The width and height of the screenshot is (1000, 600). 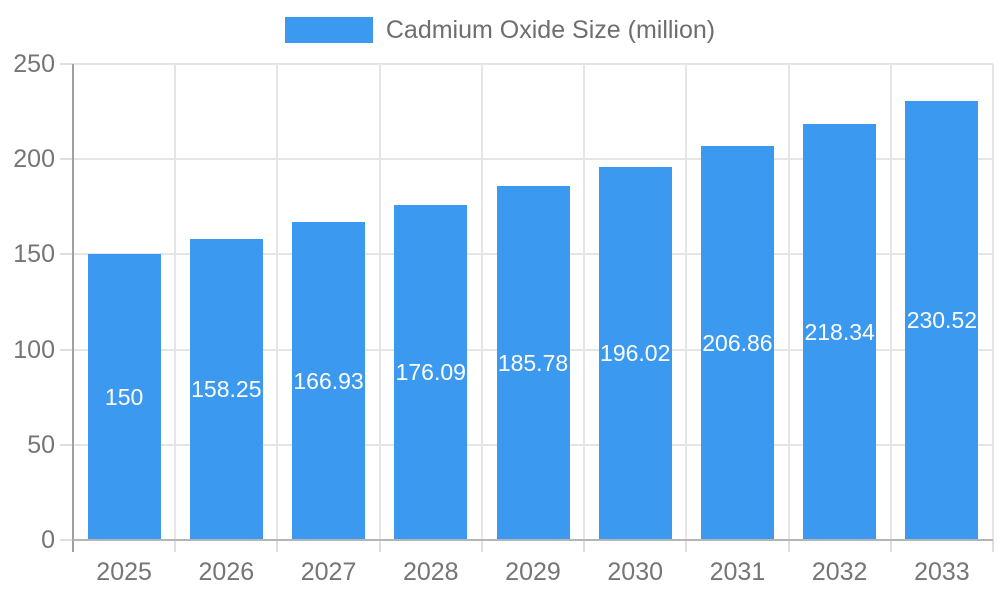 I want to click on x-tick-label: 2025, so click(x=124, y=572).